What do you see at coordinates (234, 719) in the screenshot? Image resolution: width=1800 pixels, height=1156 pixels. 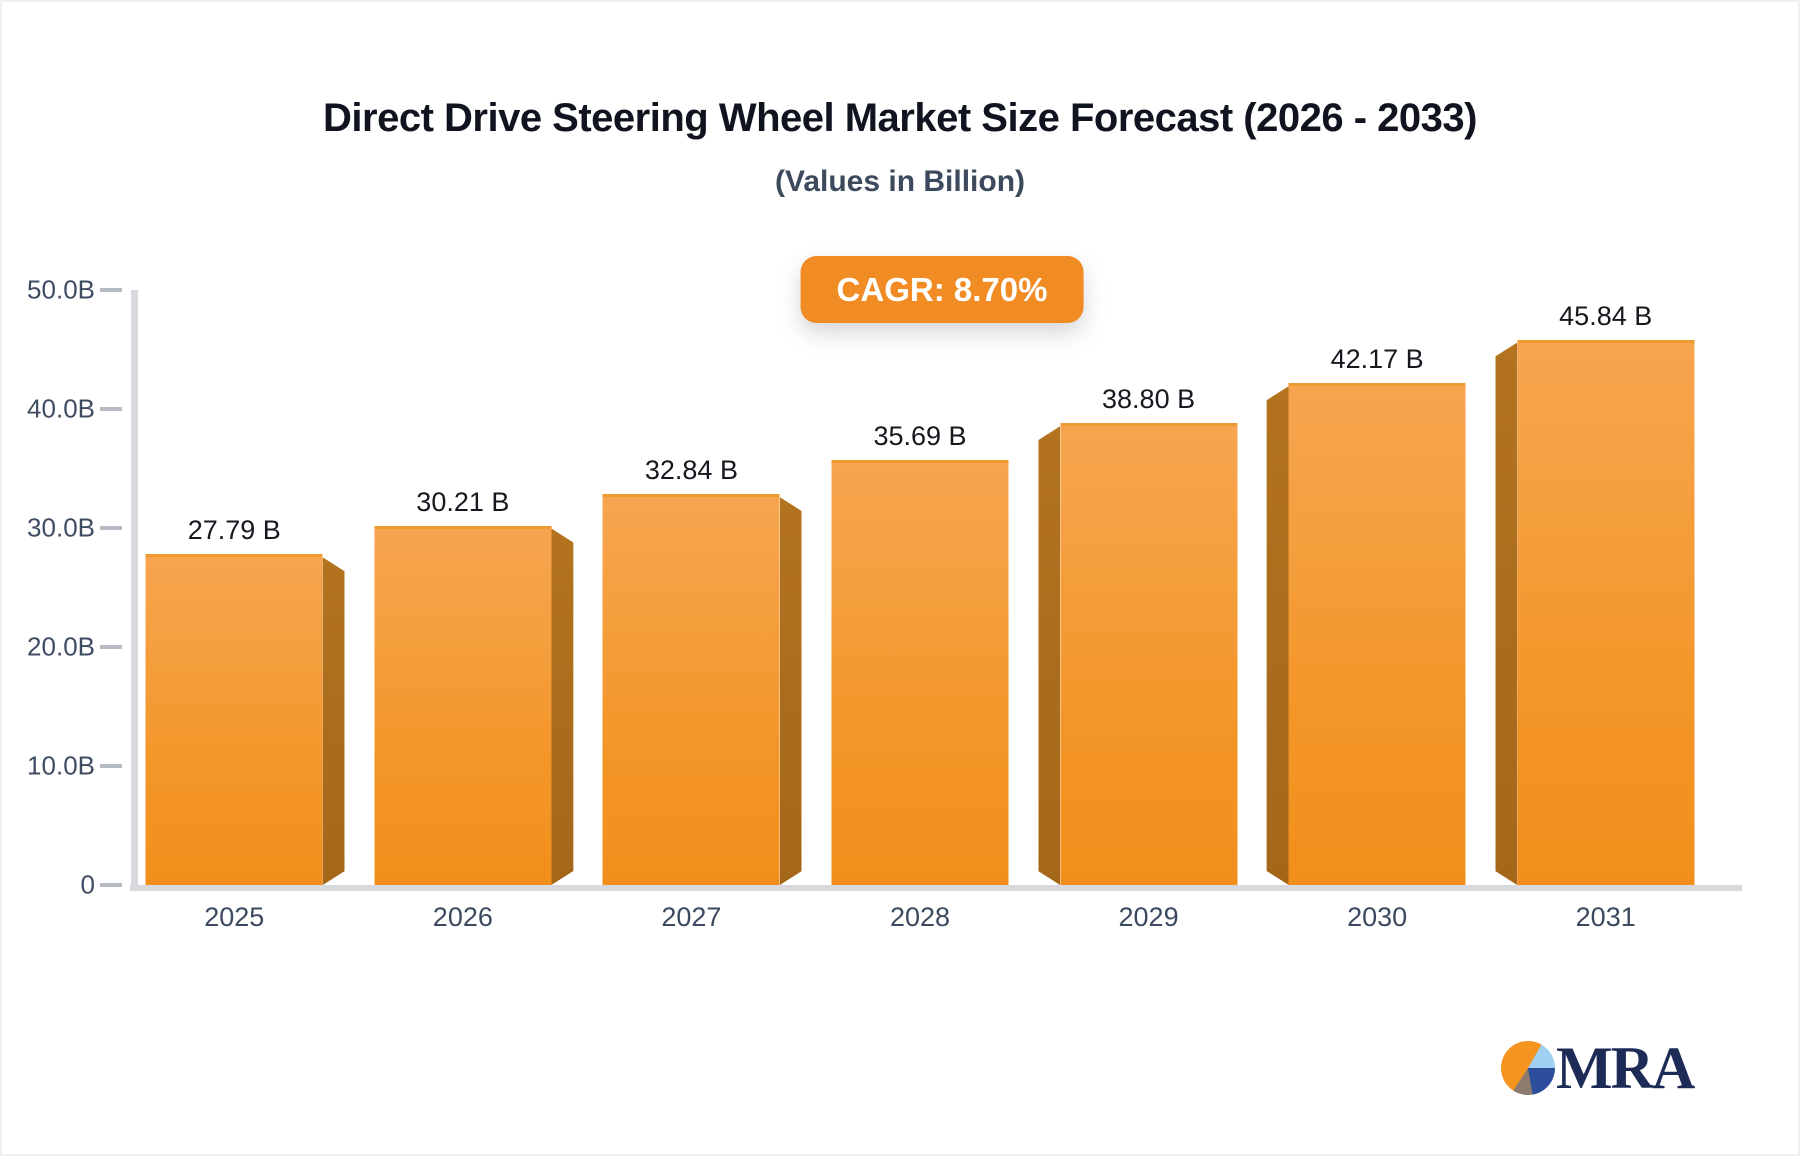 I see `bar-2025` at bounding box center [234, 719].